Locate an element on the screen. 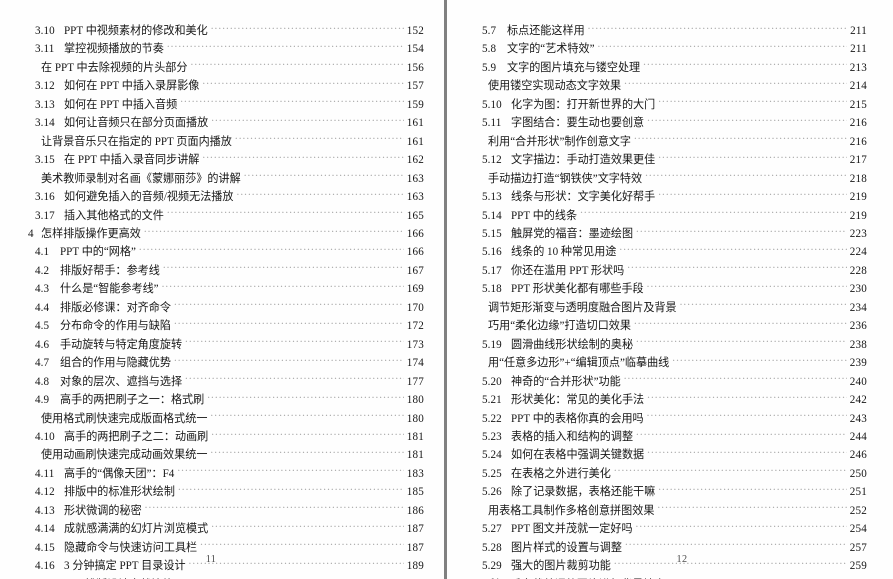 This screenshot has height=579, width=893. toc-entry: 5.25 在表格之外进行美化 250 is located at coordinates (669, 474).